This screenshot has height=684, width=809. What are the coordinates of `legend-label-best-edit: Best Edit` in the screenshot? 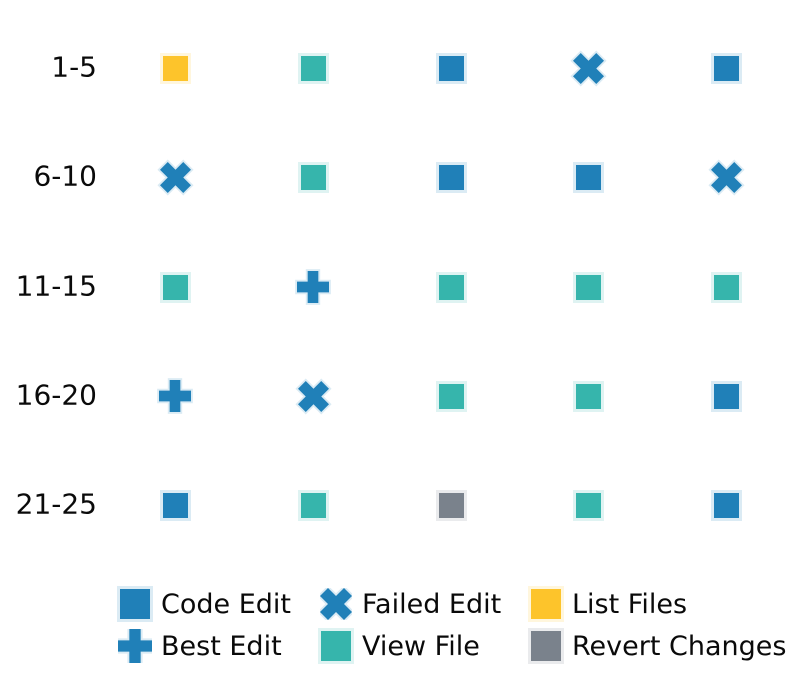 It's located at (221, 646).